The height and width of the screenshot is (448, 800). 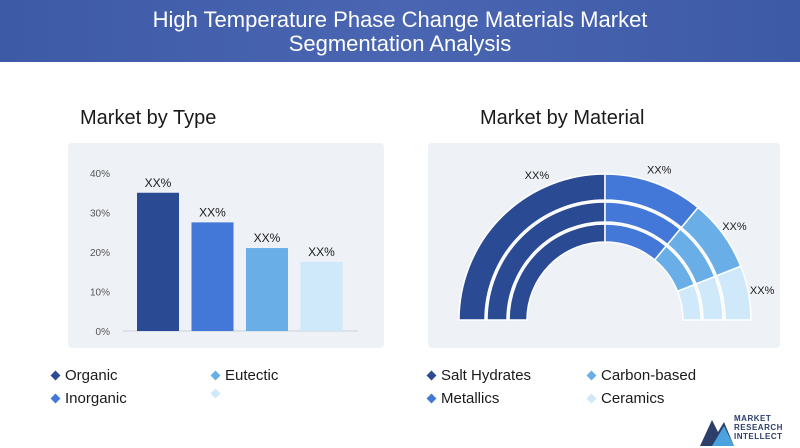 I want to click on legend-eutectic: Eutectic, so click(x=244, y=375).